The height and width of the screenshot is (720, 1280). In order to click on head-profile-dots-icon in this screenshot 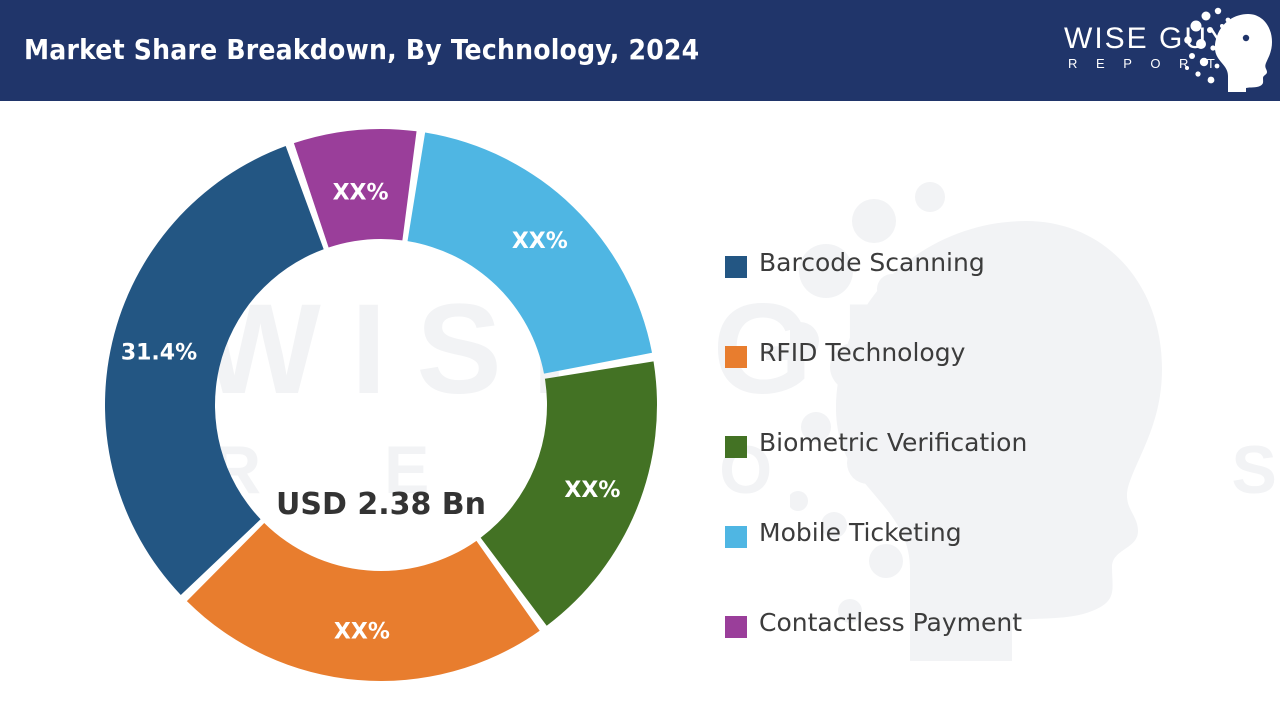, I will do `click(1228, 49)`.